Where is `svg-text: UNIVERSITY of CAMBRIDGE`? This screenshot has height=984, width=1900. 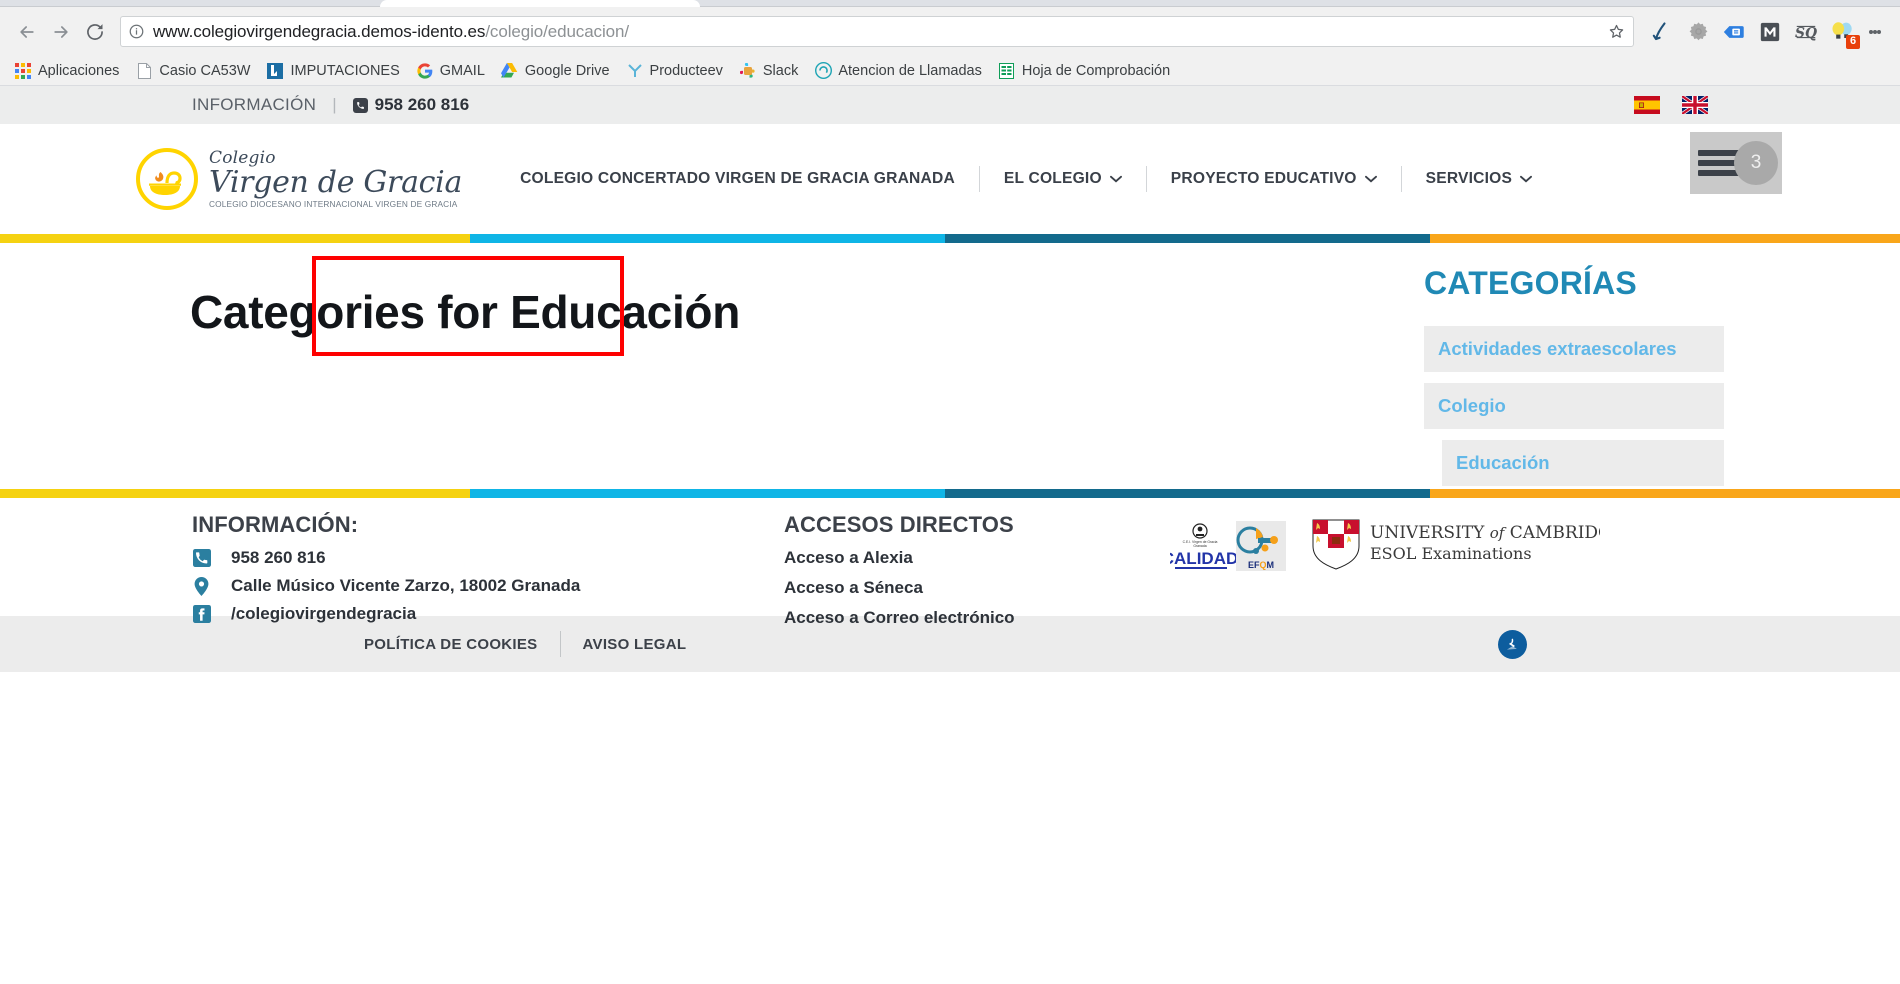 svg-text: UNIVERSITY of CAMBRIDGE is located at coordinates (1485, 533).